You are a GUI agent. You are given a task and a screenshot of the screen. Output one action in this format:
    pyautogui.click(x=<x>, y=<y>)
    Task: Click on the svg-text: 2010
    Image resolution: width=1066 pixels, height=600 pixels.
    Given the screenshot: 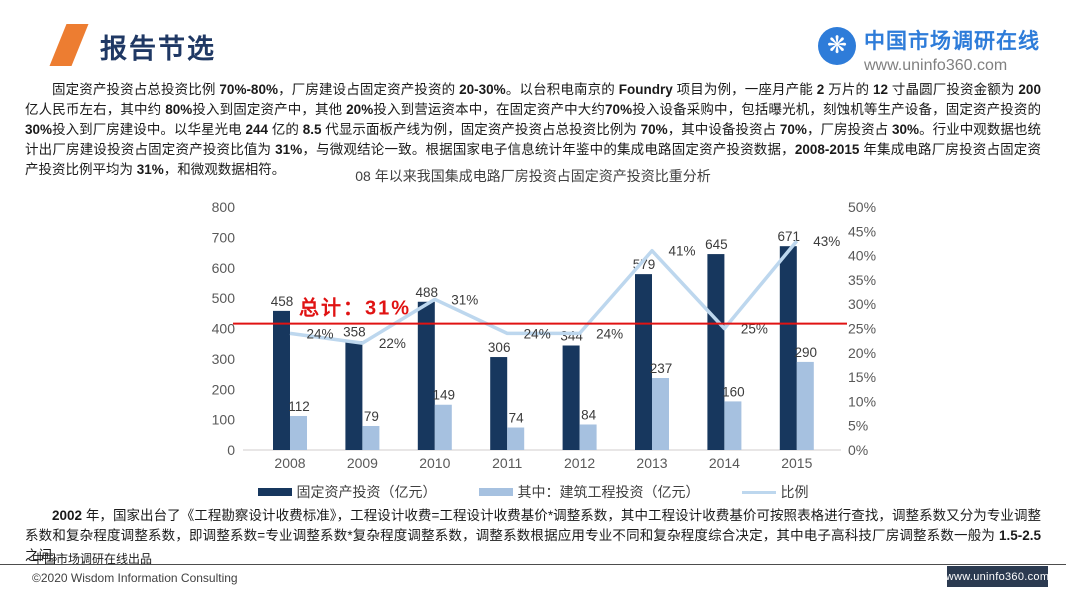 What is the action you would take?
    pyautogui.click(x=434, y=463)
    